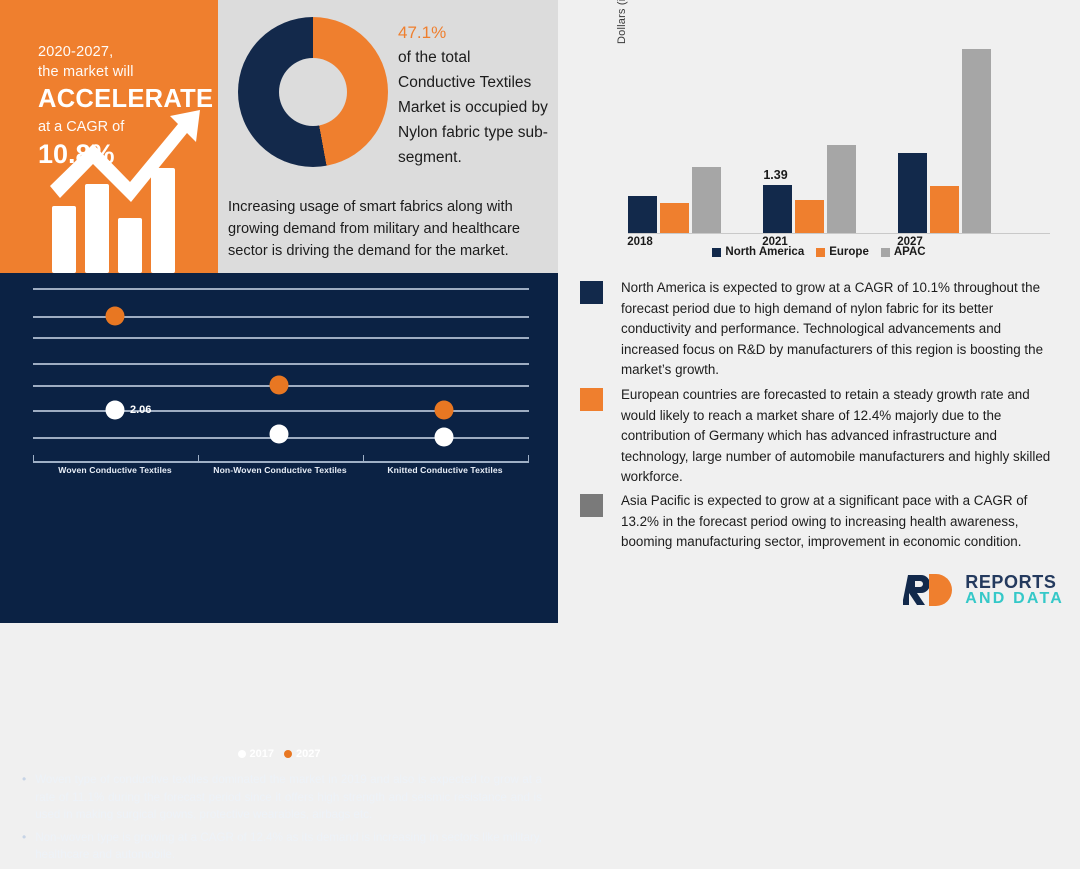  Describe the element at coordinates (929, 590) in the screenshot. I see `rd-monogram-icon` at that location.